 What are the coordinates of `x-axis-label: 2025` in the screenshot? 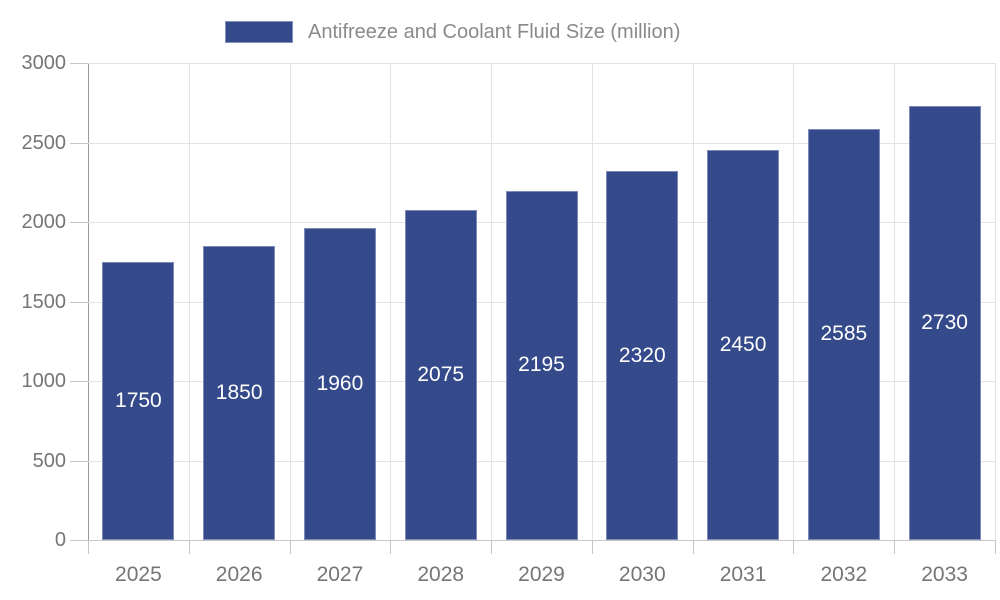 It's located at (138, 574).